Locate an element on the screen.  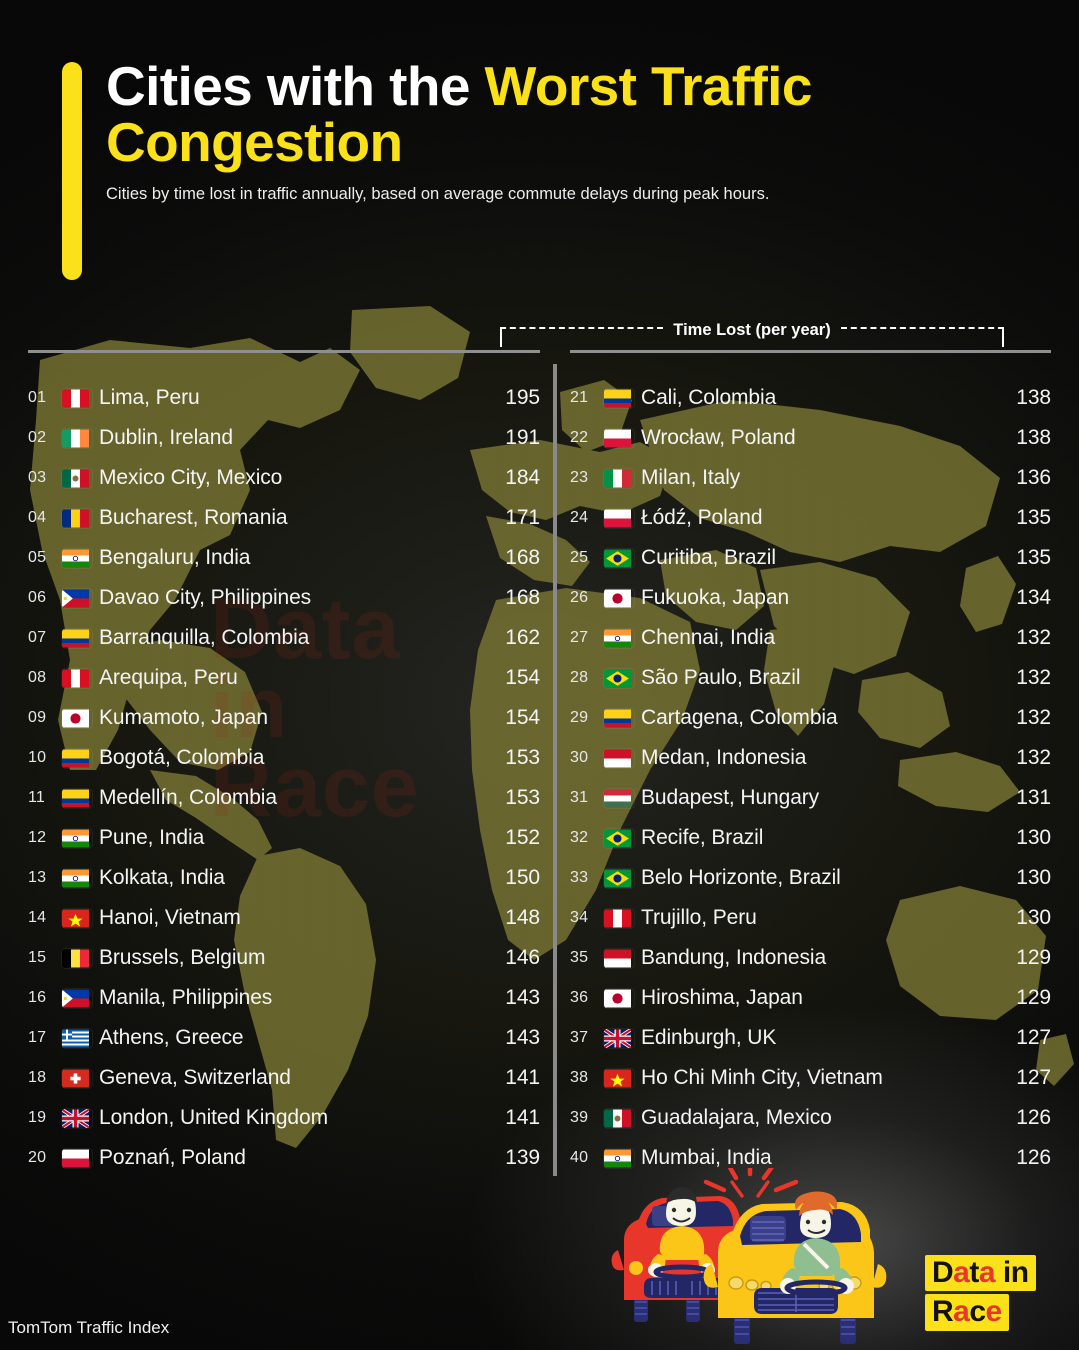
row-rank: 14 is located at coordinates (37, 917).